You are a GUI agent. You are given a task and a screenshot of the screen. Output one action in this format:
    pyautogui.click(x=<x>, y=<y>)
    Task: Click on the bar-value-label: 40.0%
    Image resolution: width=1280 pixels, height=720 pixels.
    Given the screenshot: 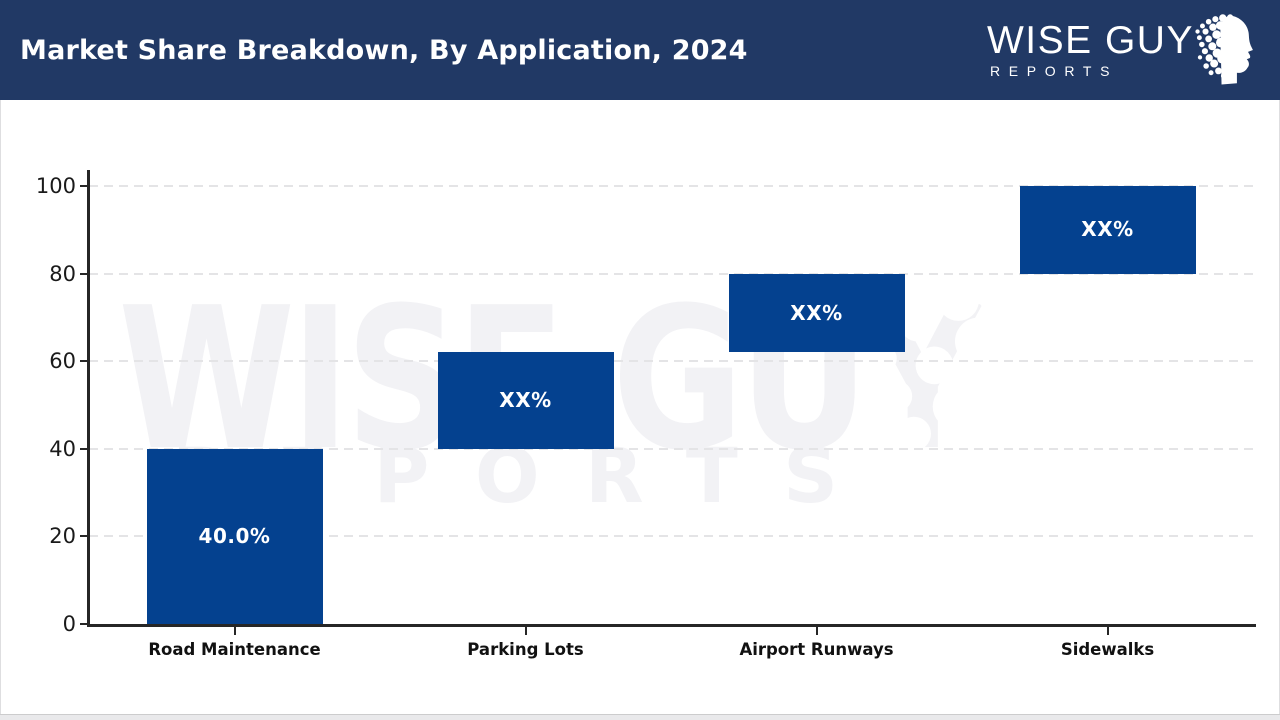 What is the action you would take?
    pyautogui.click(x=234, y=535)
    